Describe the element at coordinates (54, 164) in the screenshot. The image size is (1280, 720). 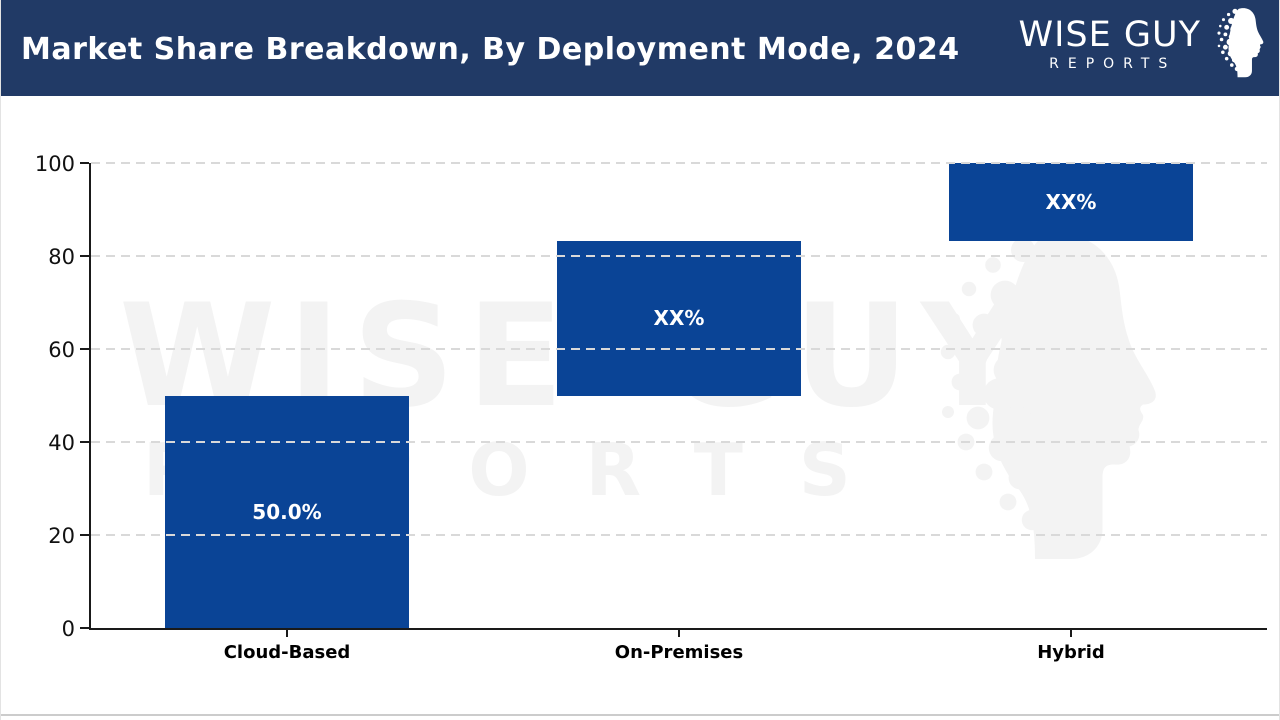
I see `y-tick-label: 100` at that location.